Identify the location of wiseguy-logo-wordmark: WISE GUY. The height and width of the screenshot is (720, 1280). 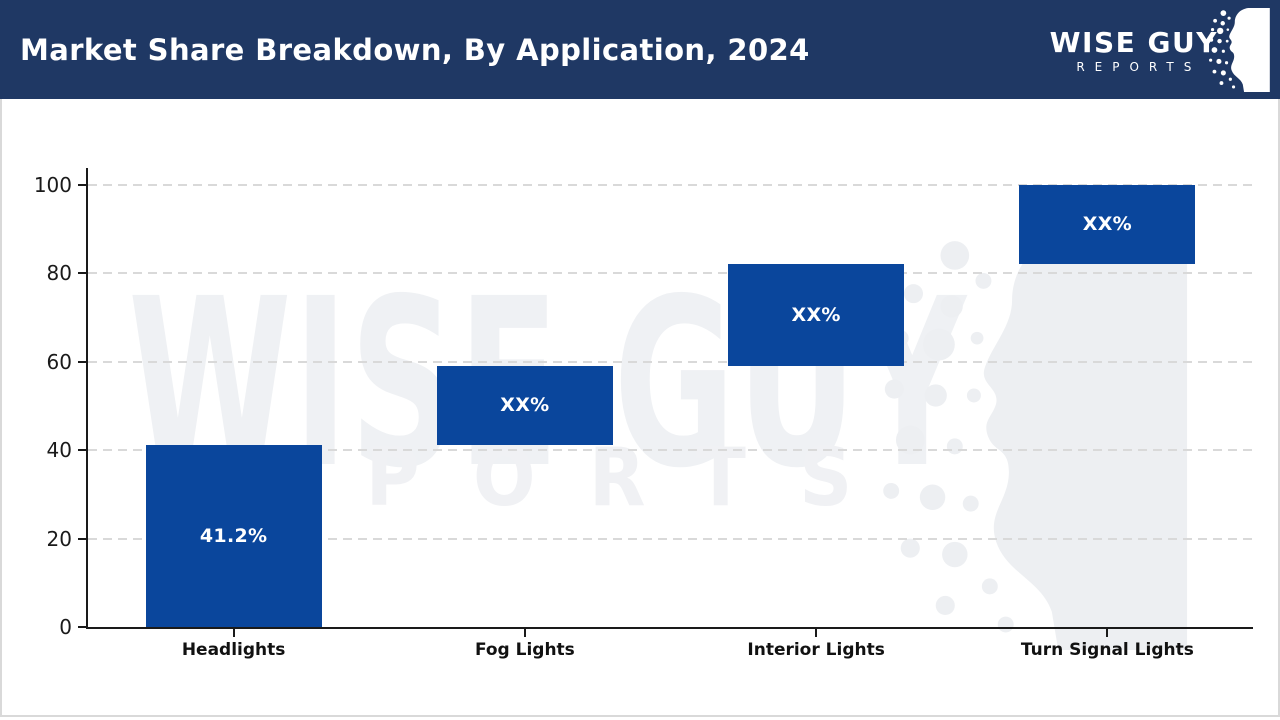
(1133, 42).